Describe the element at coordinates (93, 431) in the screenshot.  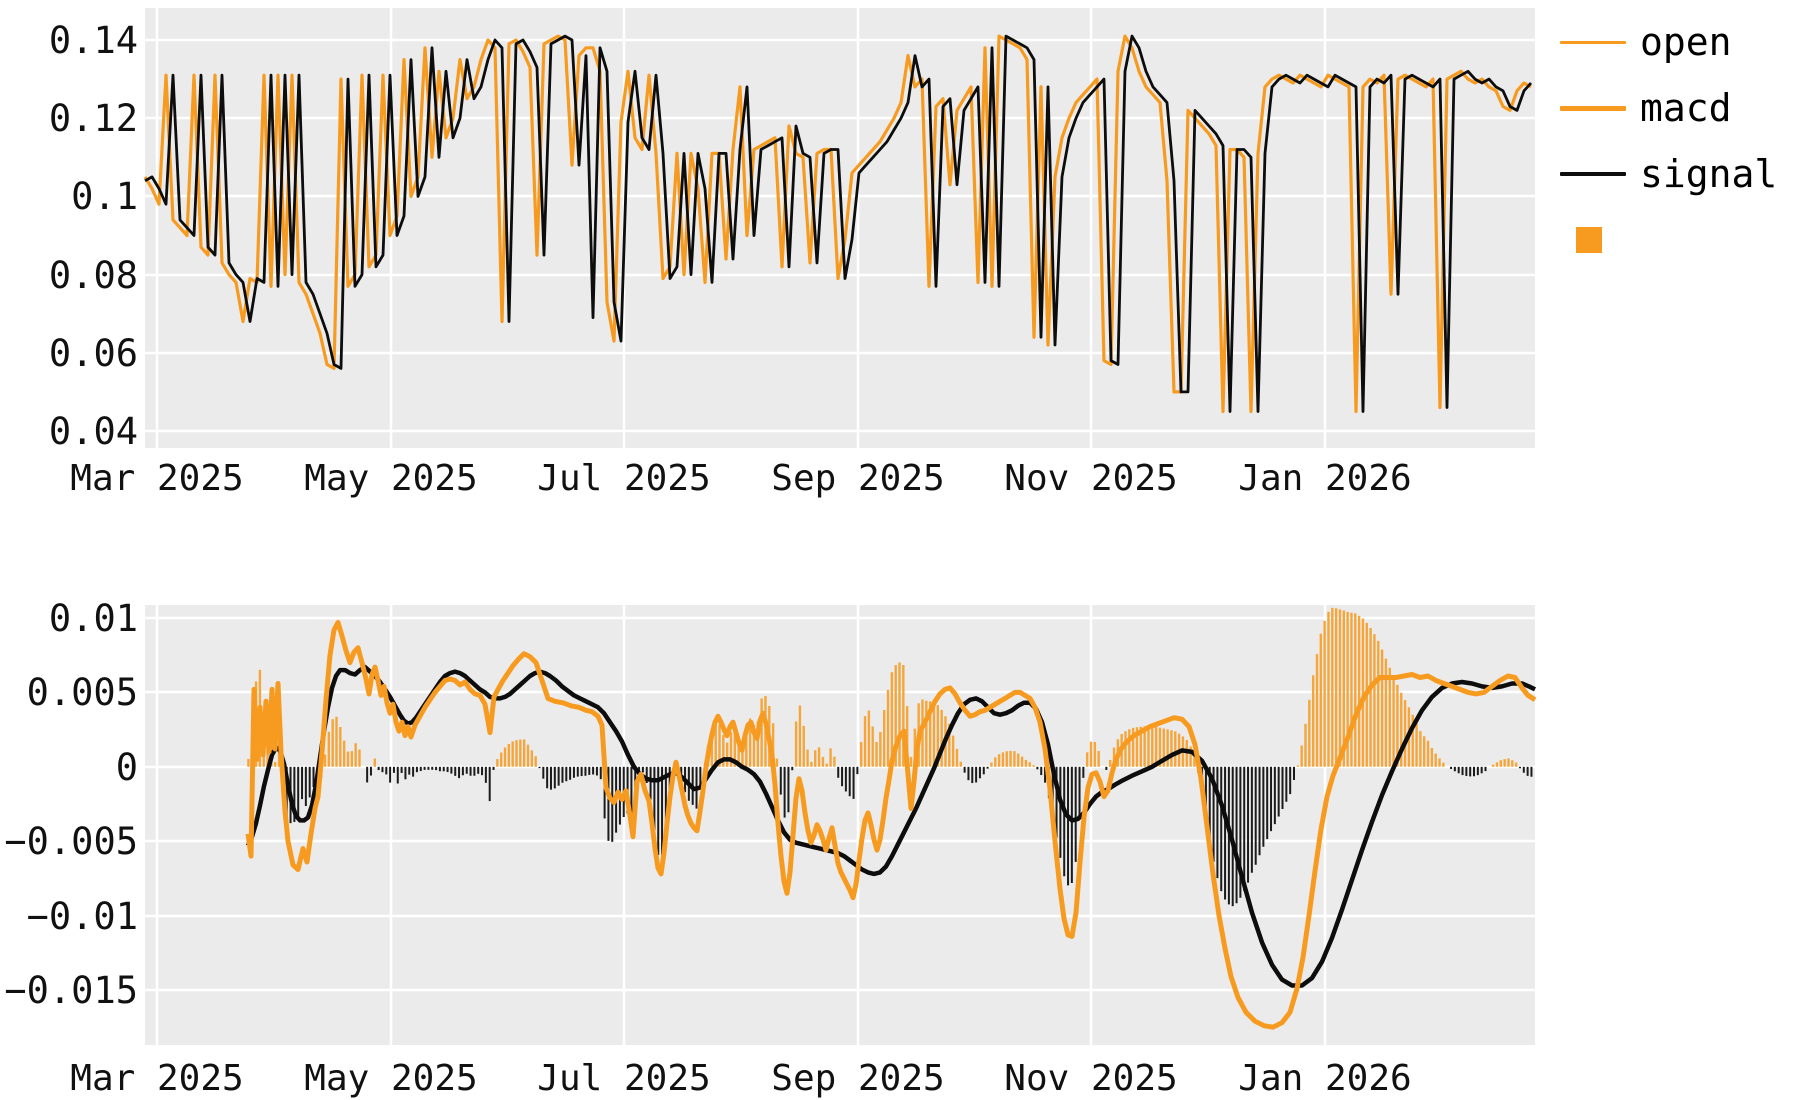
I see `y-tick-label: 0.04` at that location.